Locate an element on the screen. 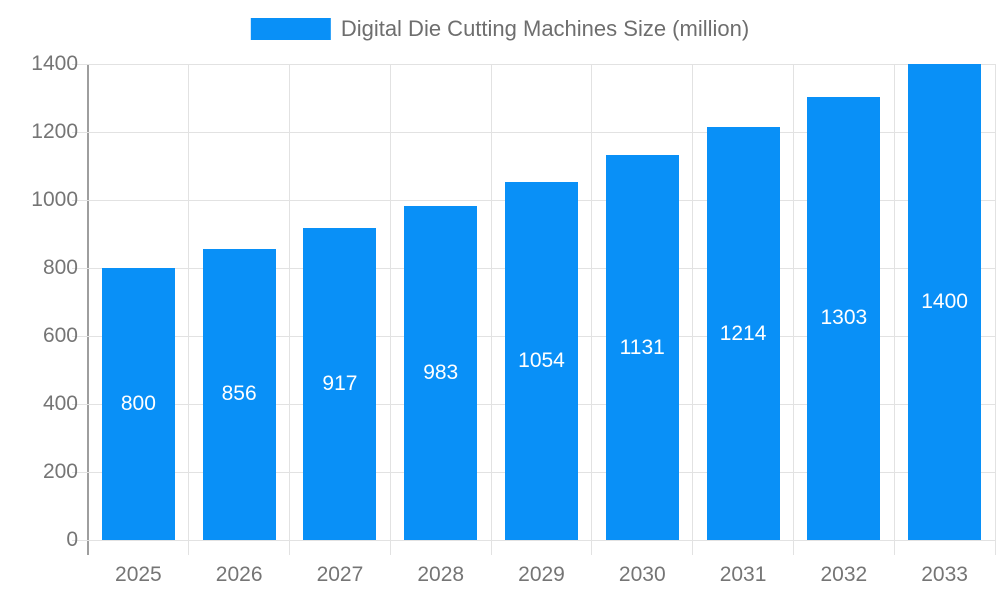 The width and height of the screenshot is (1000, 600). x-axis-label: 2030 is located at coordinates (642, 574).